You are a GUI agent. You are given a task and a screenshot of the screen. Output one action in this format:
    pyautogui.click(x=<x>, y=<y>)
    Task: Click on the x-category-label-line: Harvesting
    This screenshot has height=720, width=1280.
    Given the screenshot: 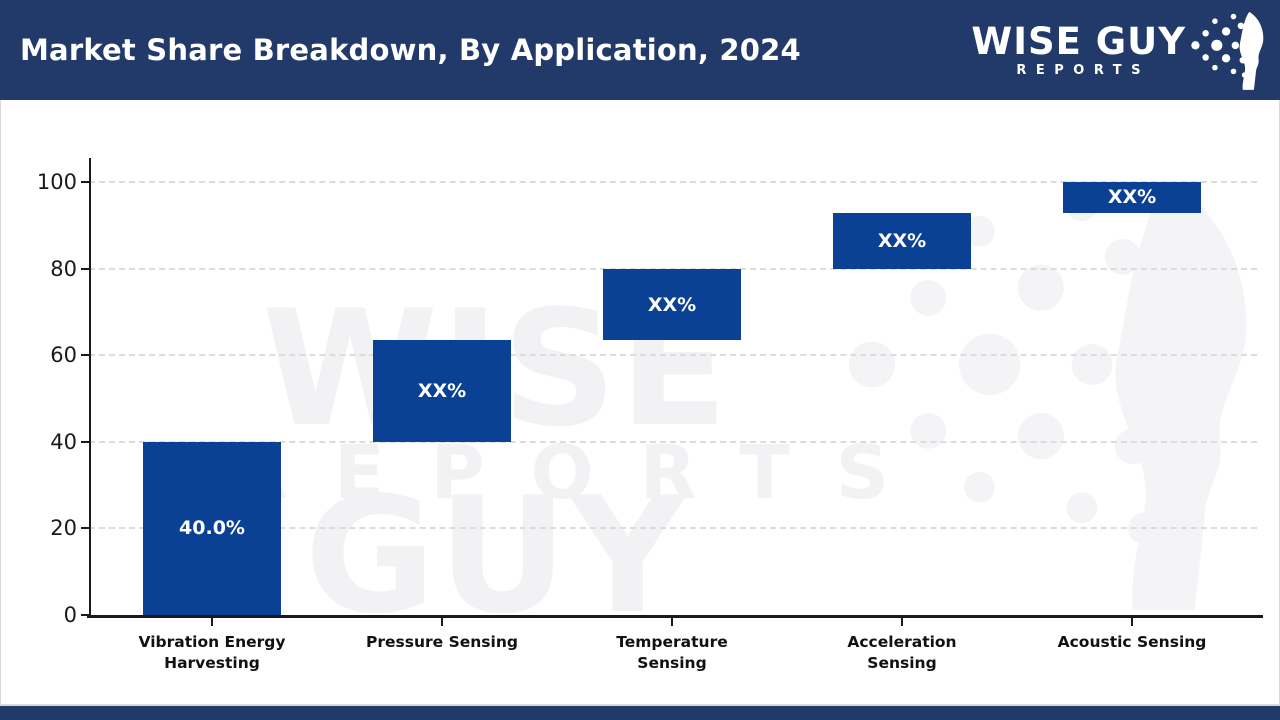 What is the action you would take?
    pyautogui.click(x=212, y=663)
    